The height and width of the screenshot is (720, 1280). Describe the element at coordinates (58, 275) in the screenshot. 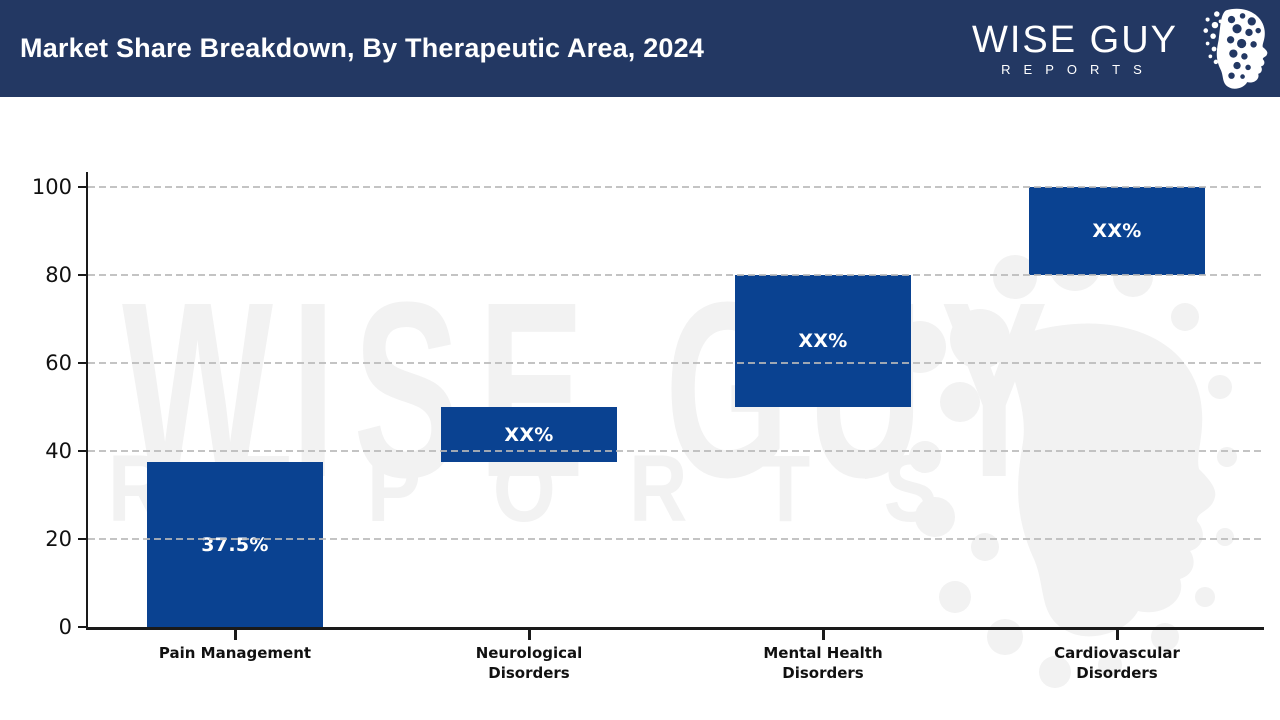

I see `y-tick-label: 80` at that location.